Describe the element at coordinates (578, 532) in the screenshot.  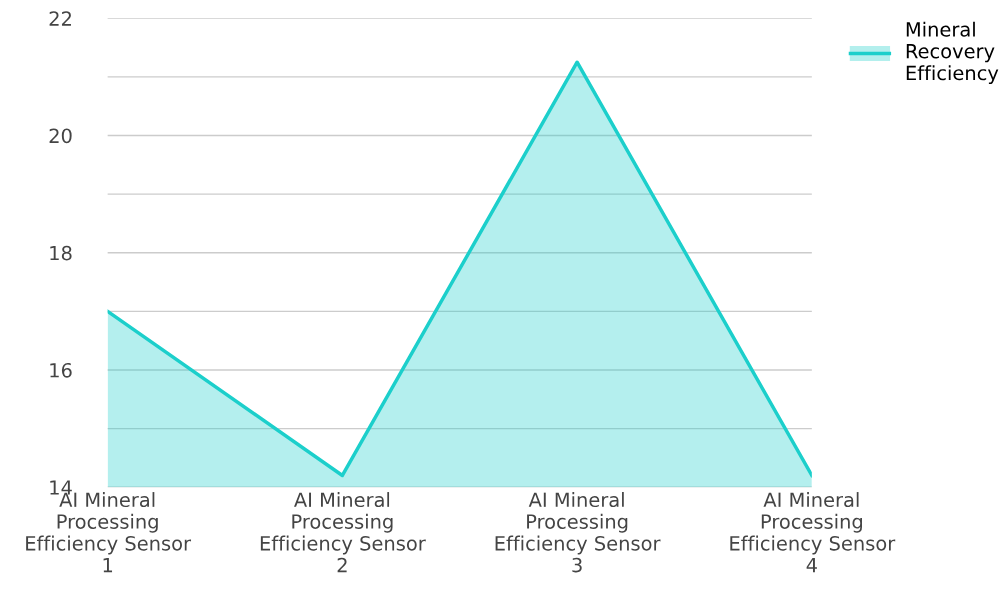
I see `x-tick-label: AI Mineral Processing Efficiency Sensor 3` at that location.